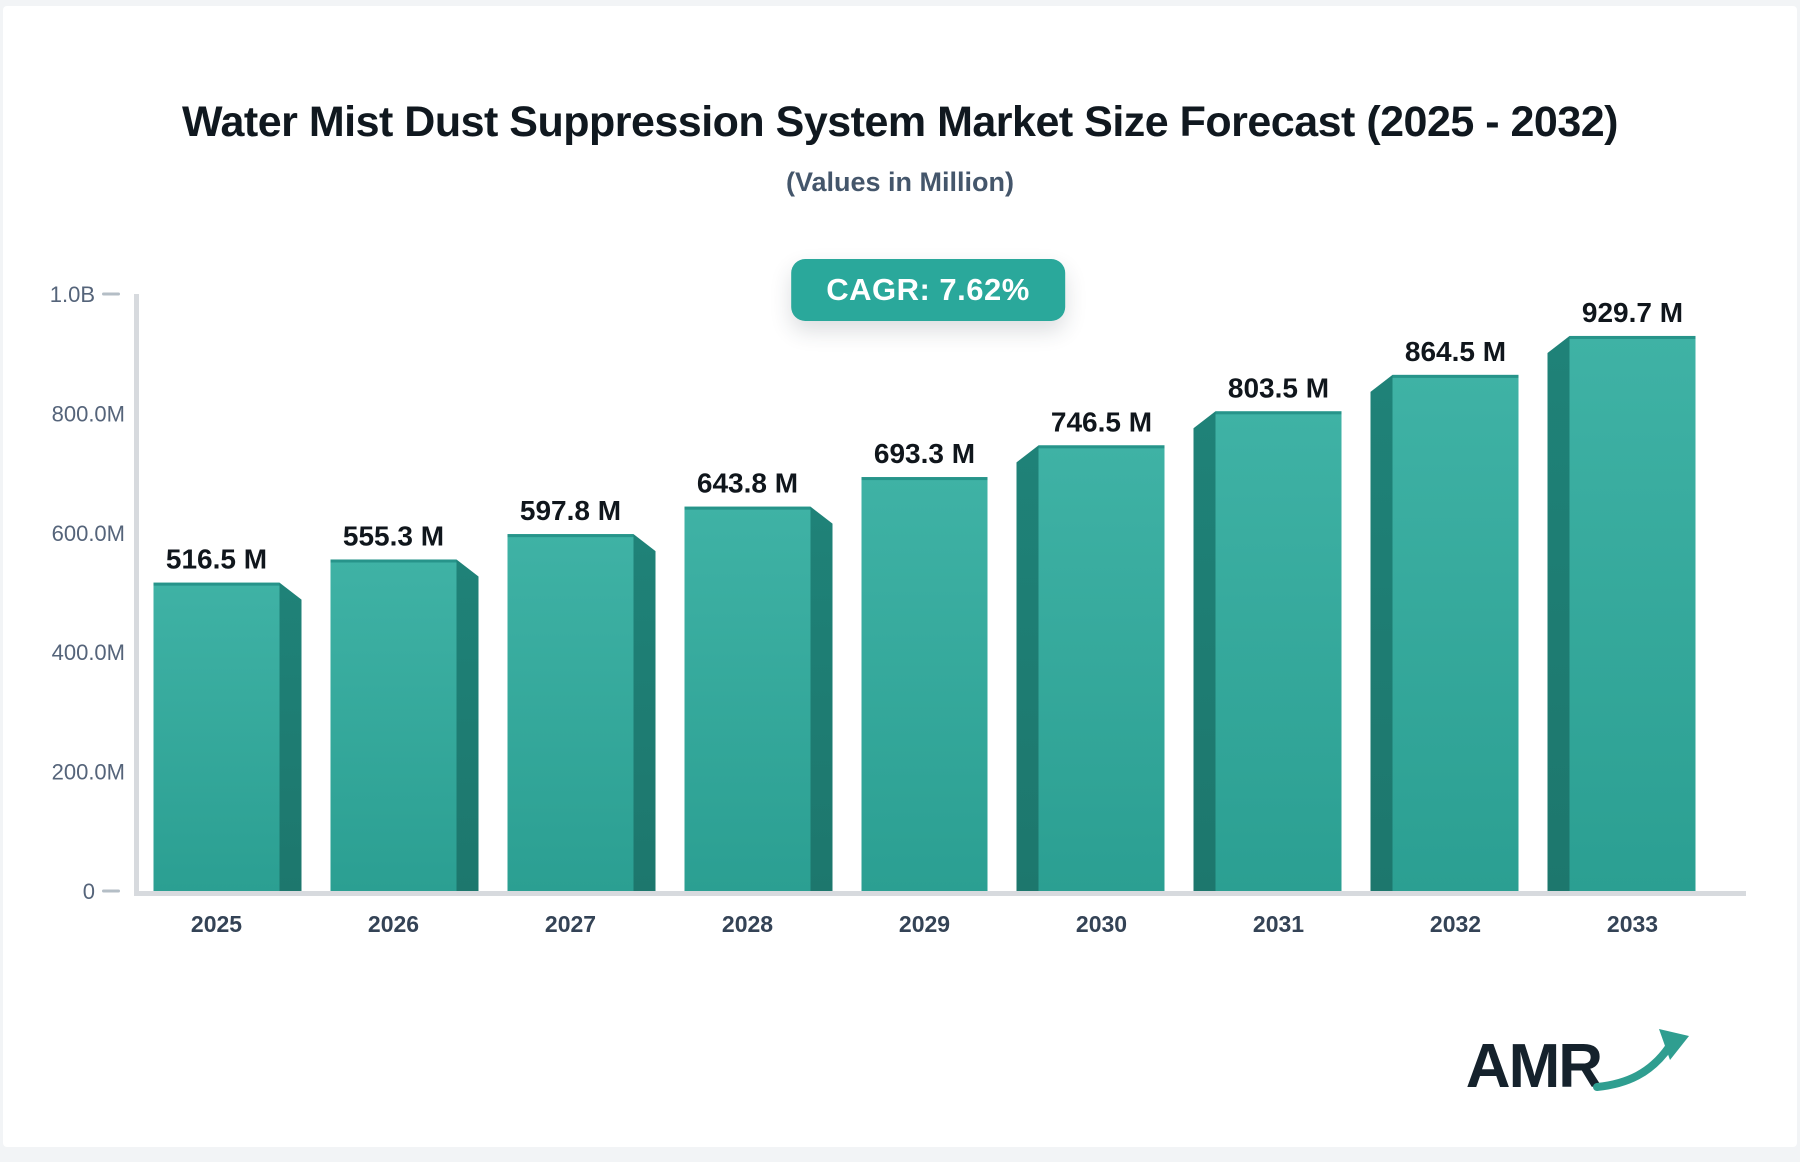 This screenshot has width=1800, height=1162. What do you see at coordinates (1278, 387) in the screenshot?
I see `bar-value-label: 803.5 M` at bounding box center [1278, 387].